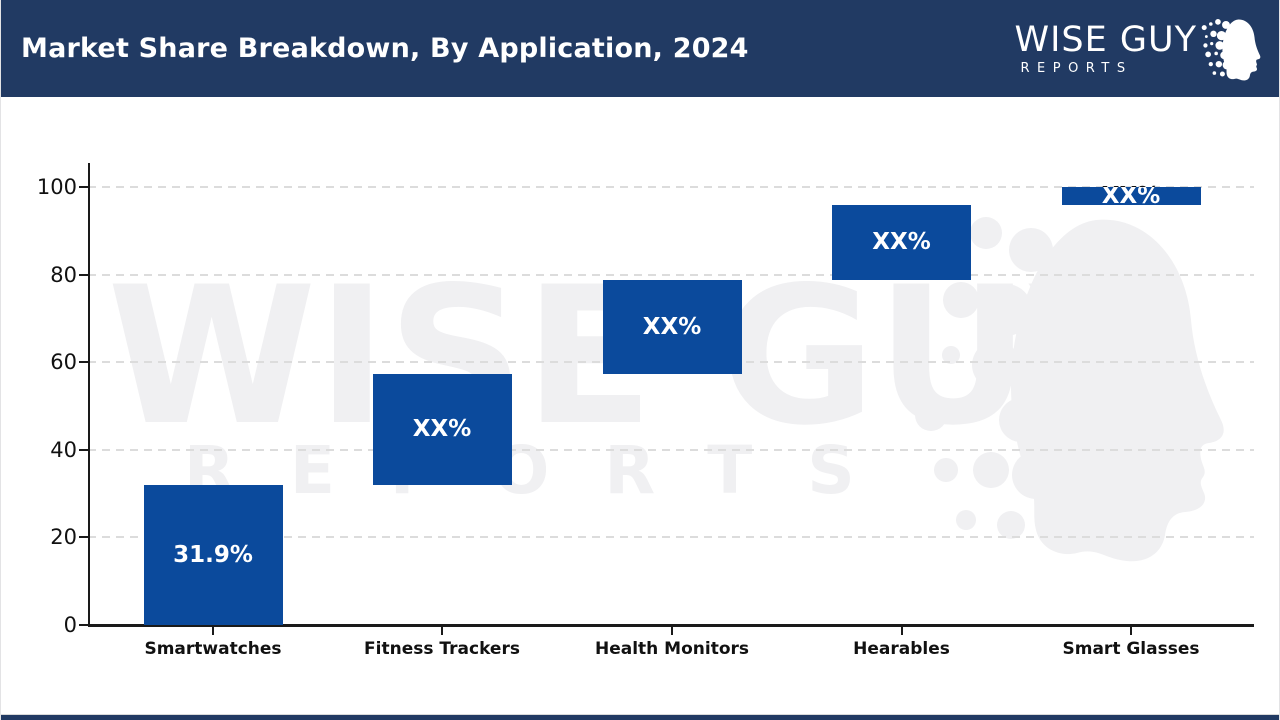 The image size is (1280, 720). Describe the element at coordinates (901, 649) in the screenshot. I see `category-label: Hearables` at that location.